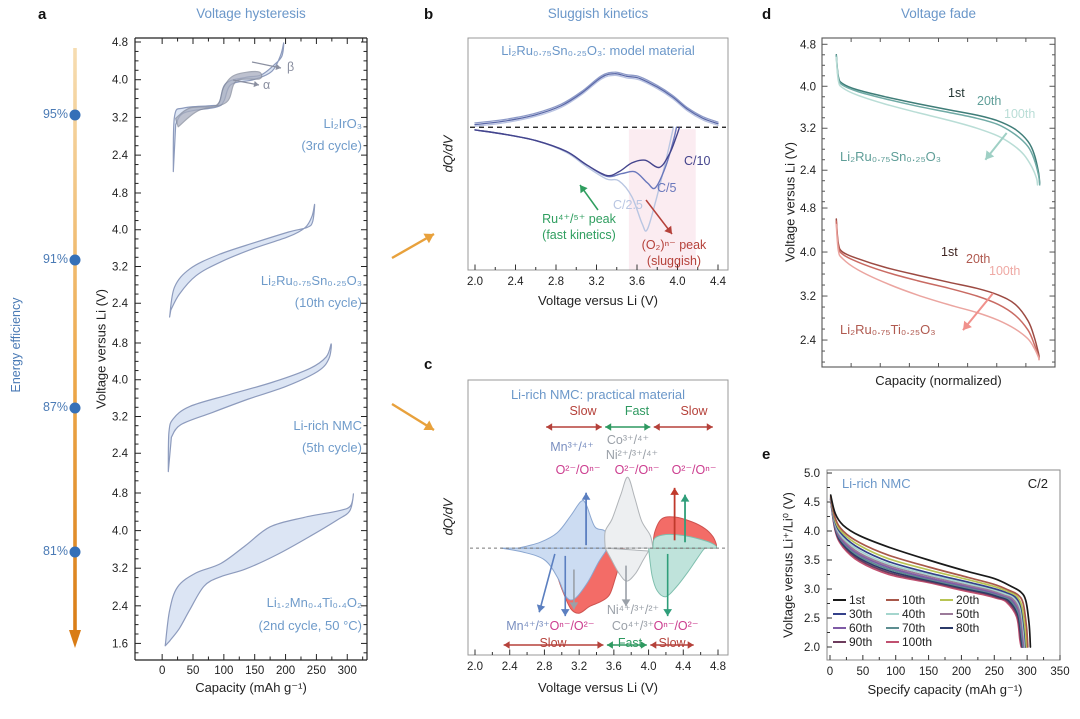 The image size is (1080, 719). Describe the element at coordinates (267, 85) in the screenshot. I see `alpha-phase-label: α` at that location.